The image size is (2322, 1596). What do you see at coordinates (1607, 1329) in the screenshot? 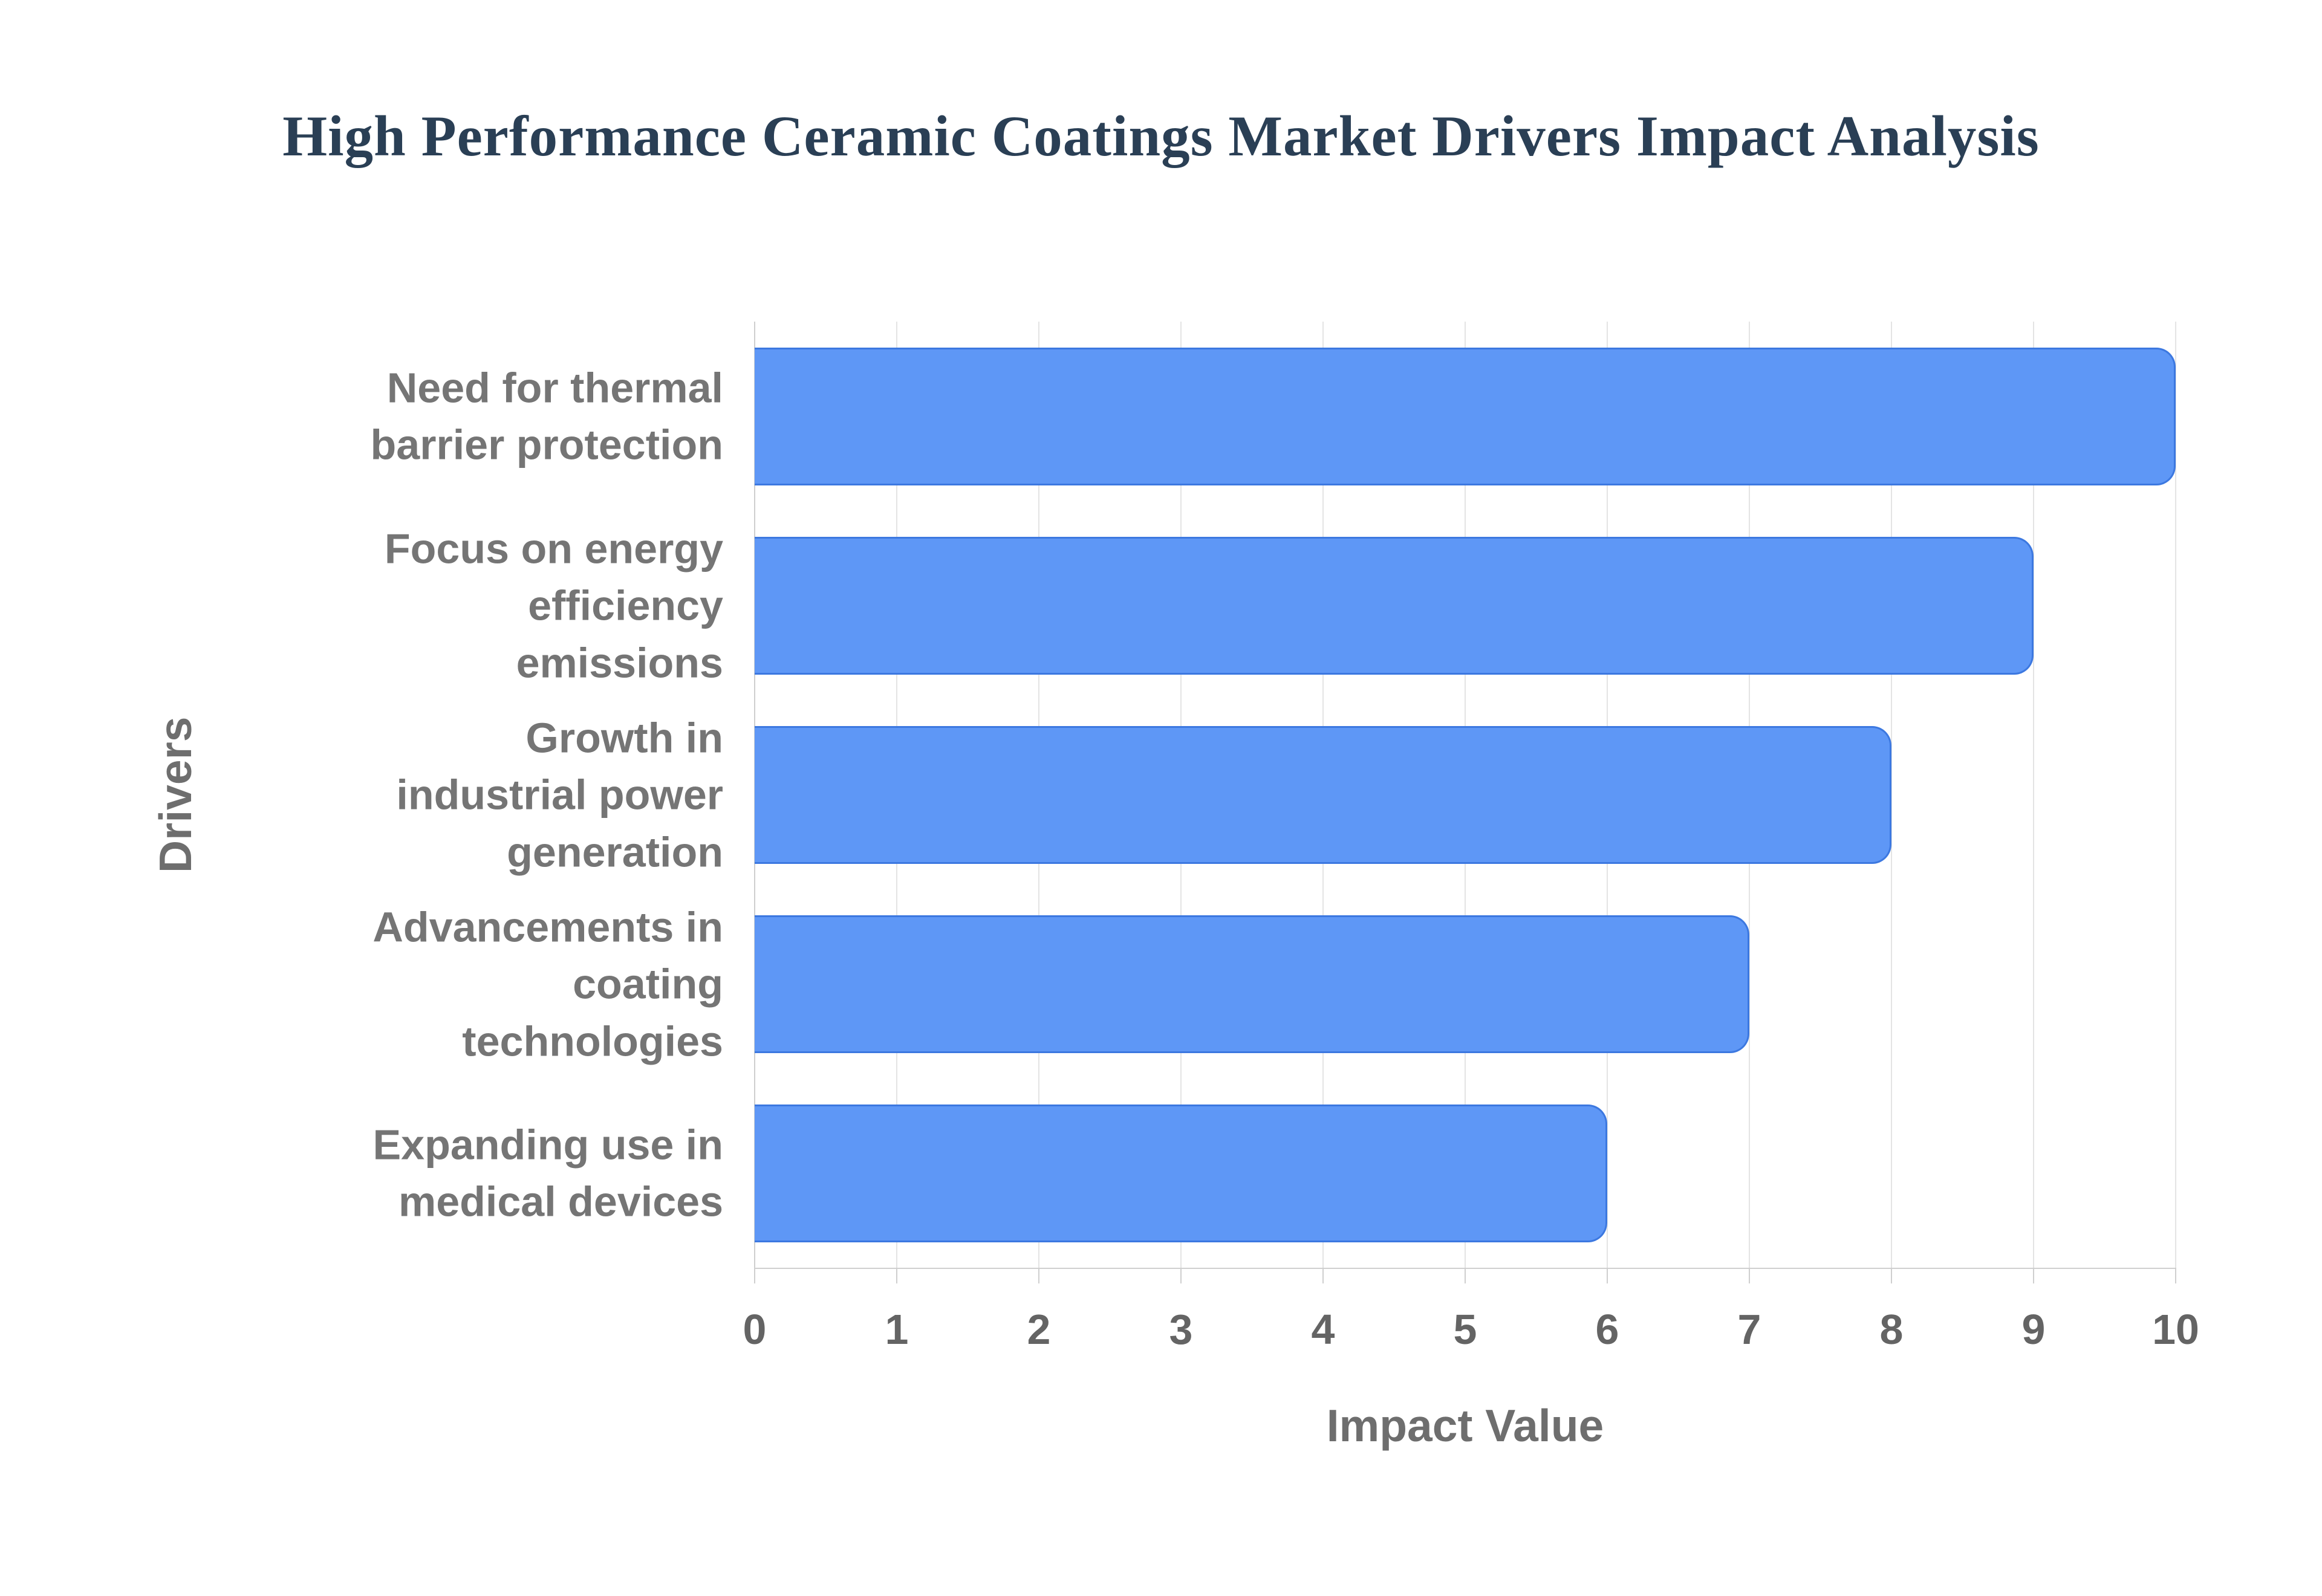
I see `x-tick-label: 6` at bounding box center [1607, 1329].